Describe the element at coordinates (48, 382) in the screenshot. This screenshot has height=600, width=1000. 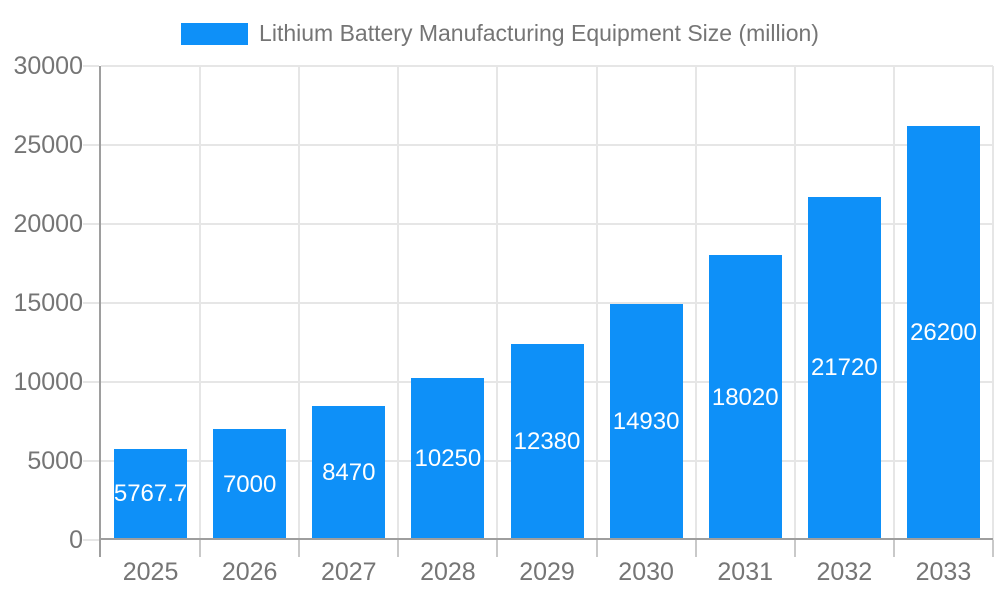
I see `y-axis-label: 10000` at that location.